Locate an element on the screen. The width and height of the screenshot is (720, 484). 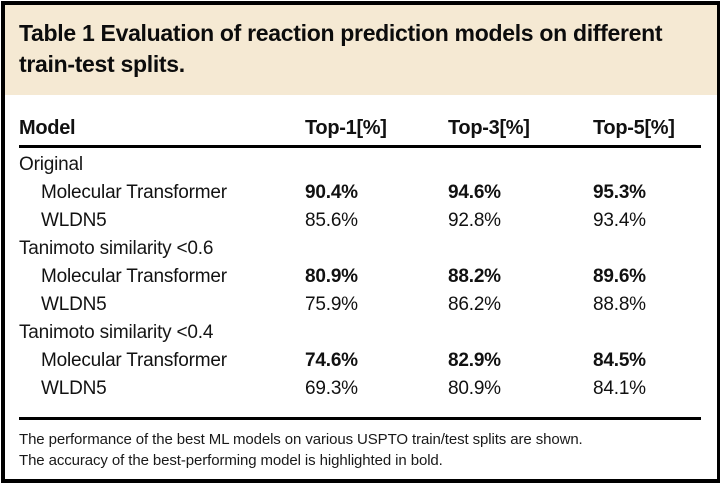
data-row-wldn5: WLDN5 75.9% 86.2% 88.8% is located at coordinates (360, 305).